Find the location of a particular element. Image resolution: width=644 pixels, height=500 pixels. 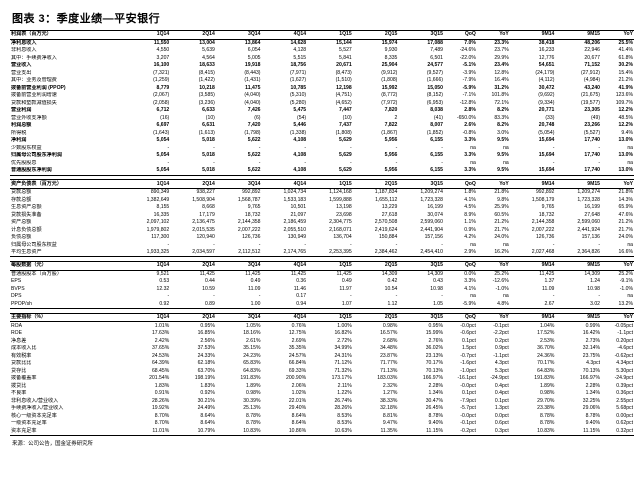

table-cell: 38.33% is located at coordinates (389, 400).